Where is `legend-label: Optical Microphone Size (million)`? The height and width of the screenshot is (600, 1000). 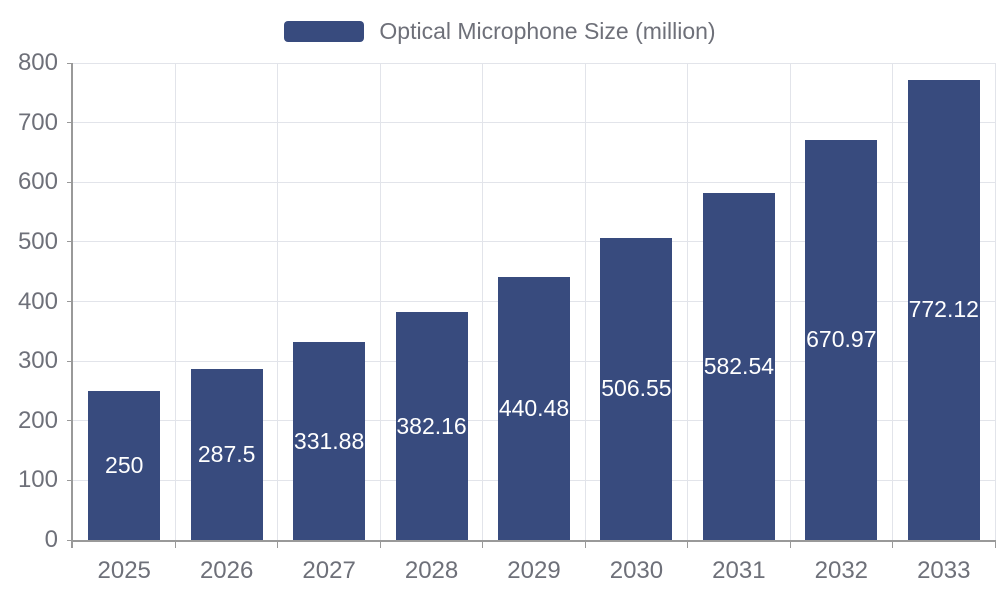 legend-label: Optical Microphone Size (million) is located at coordinates (547, 31).